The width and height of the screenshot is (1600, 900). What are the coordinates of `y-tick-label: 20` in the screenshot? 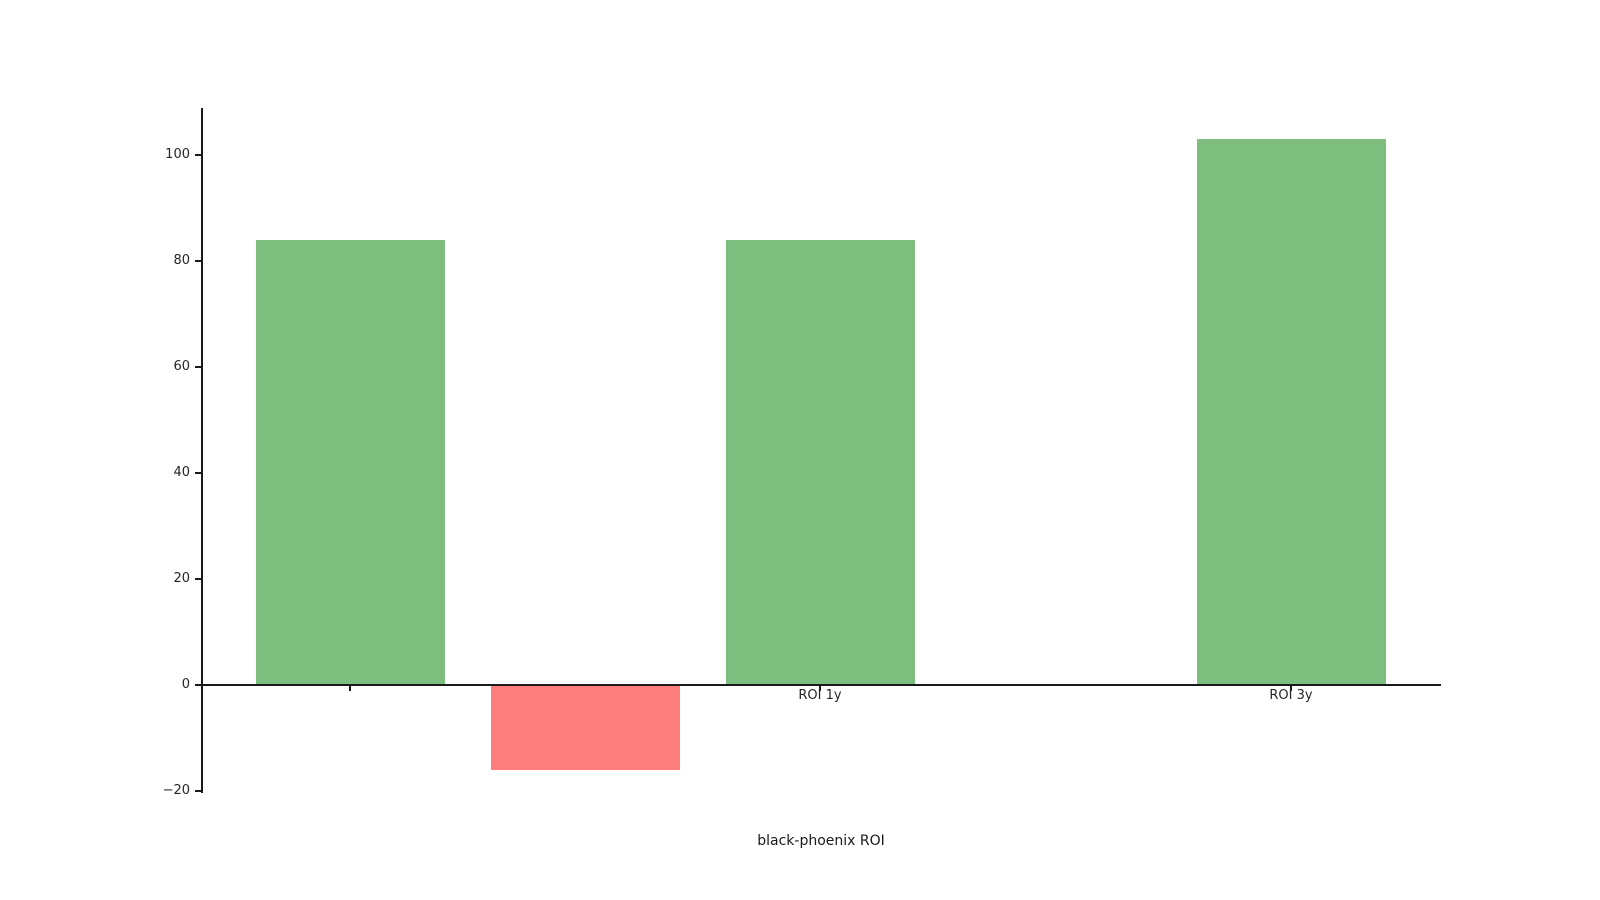 It's located at (181, 578).